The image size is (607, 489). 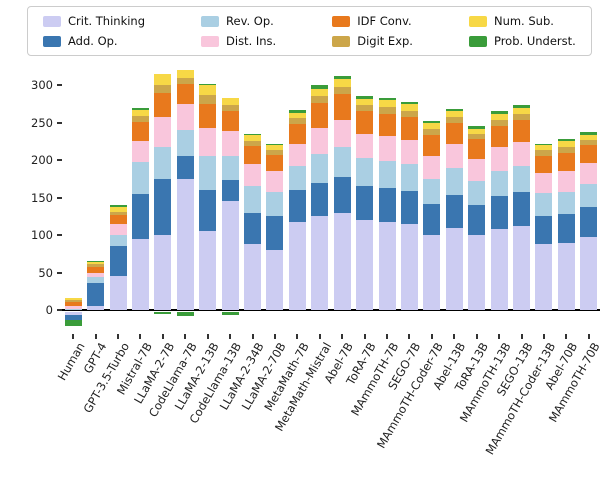 I want to click on legend-label: Add. Op., so click(x=93, y=41).